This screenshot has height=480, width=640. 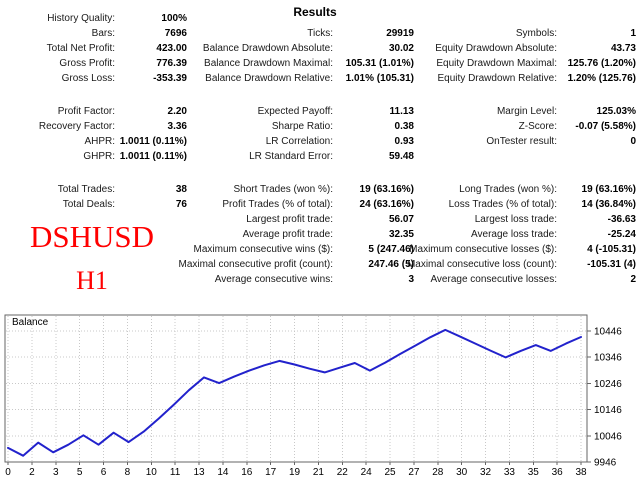 I want to click on x-axis-label: 13, so click(x=199, y=472).